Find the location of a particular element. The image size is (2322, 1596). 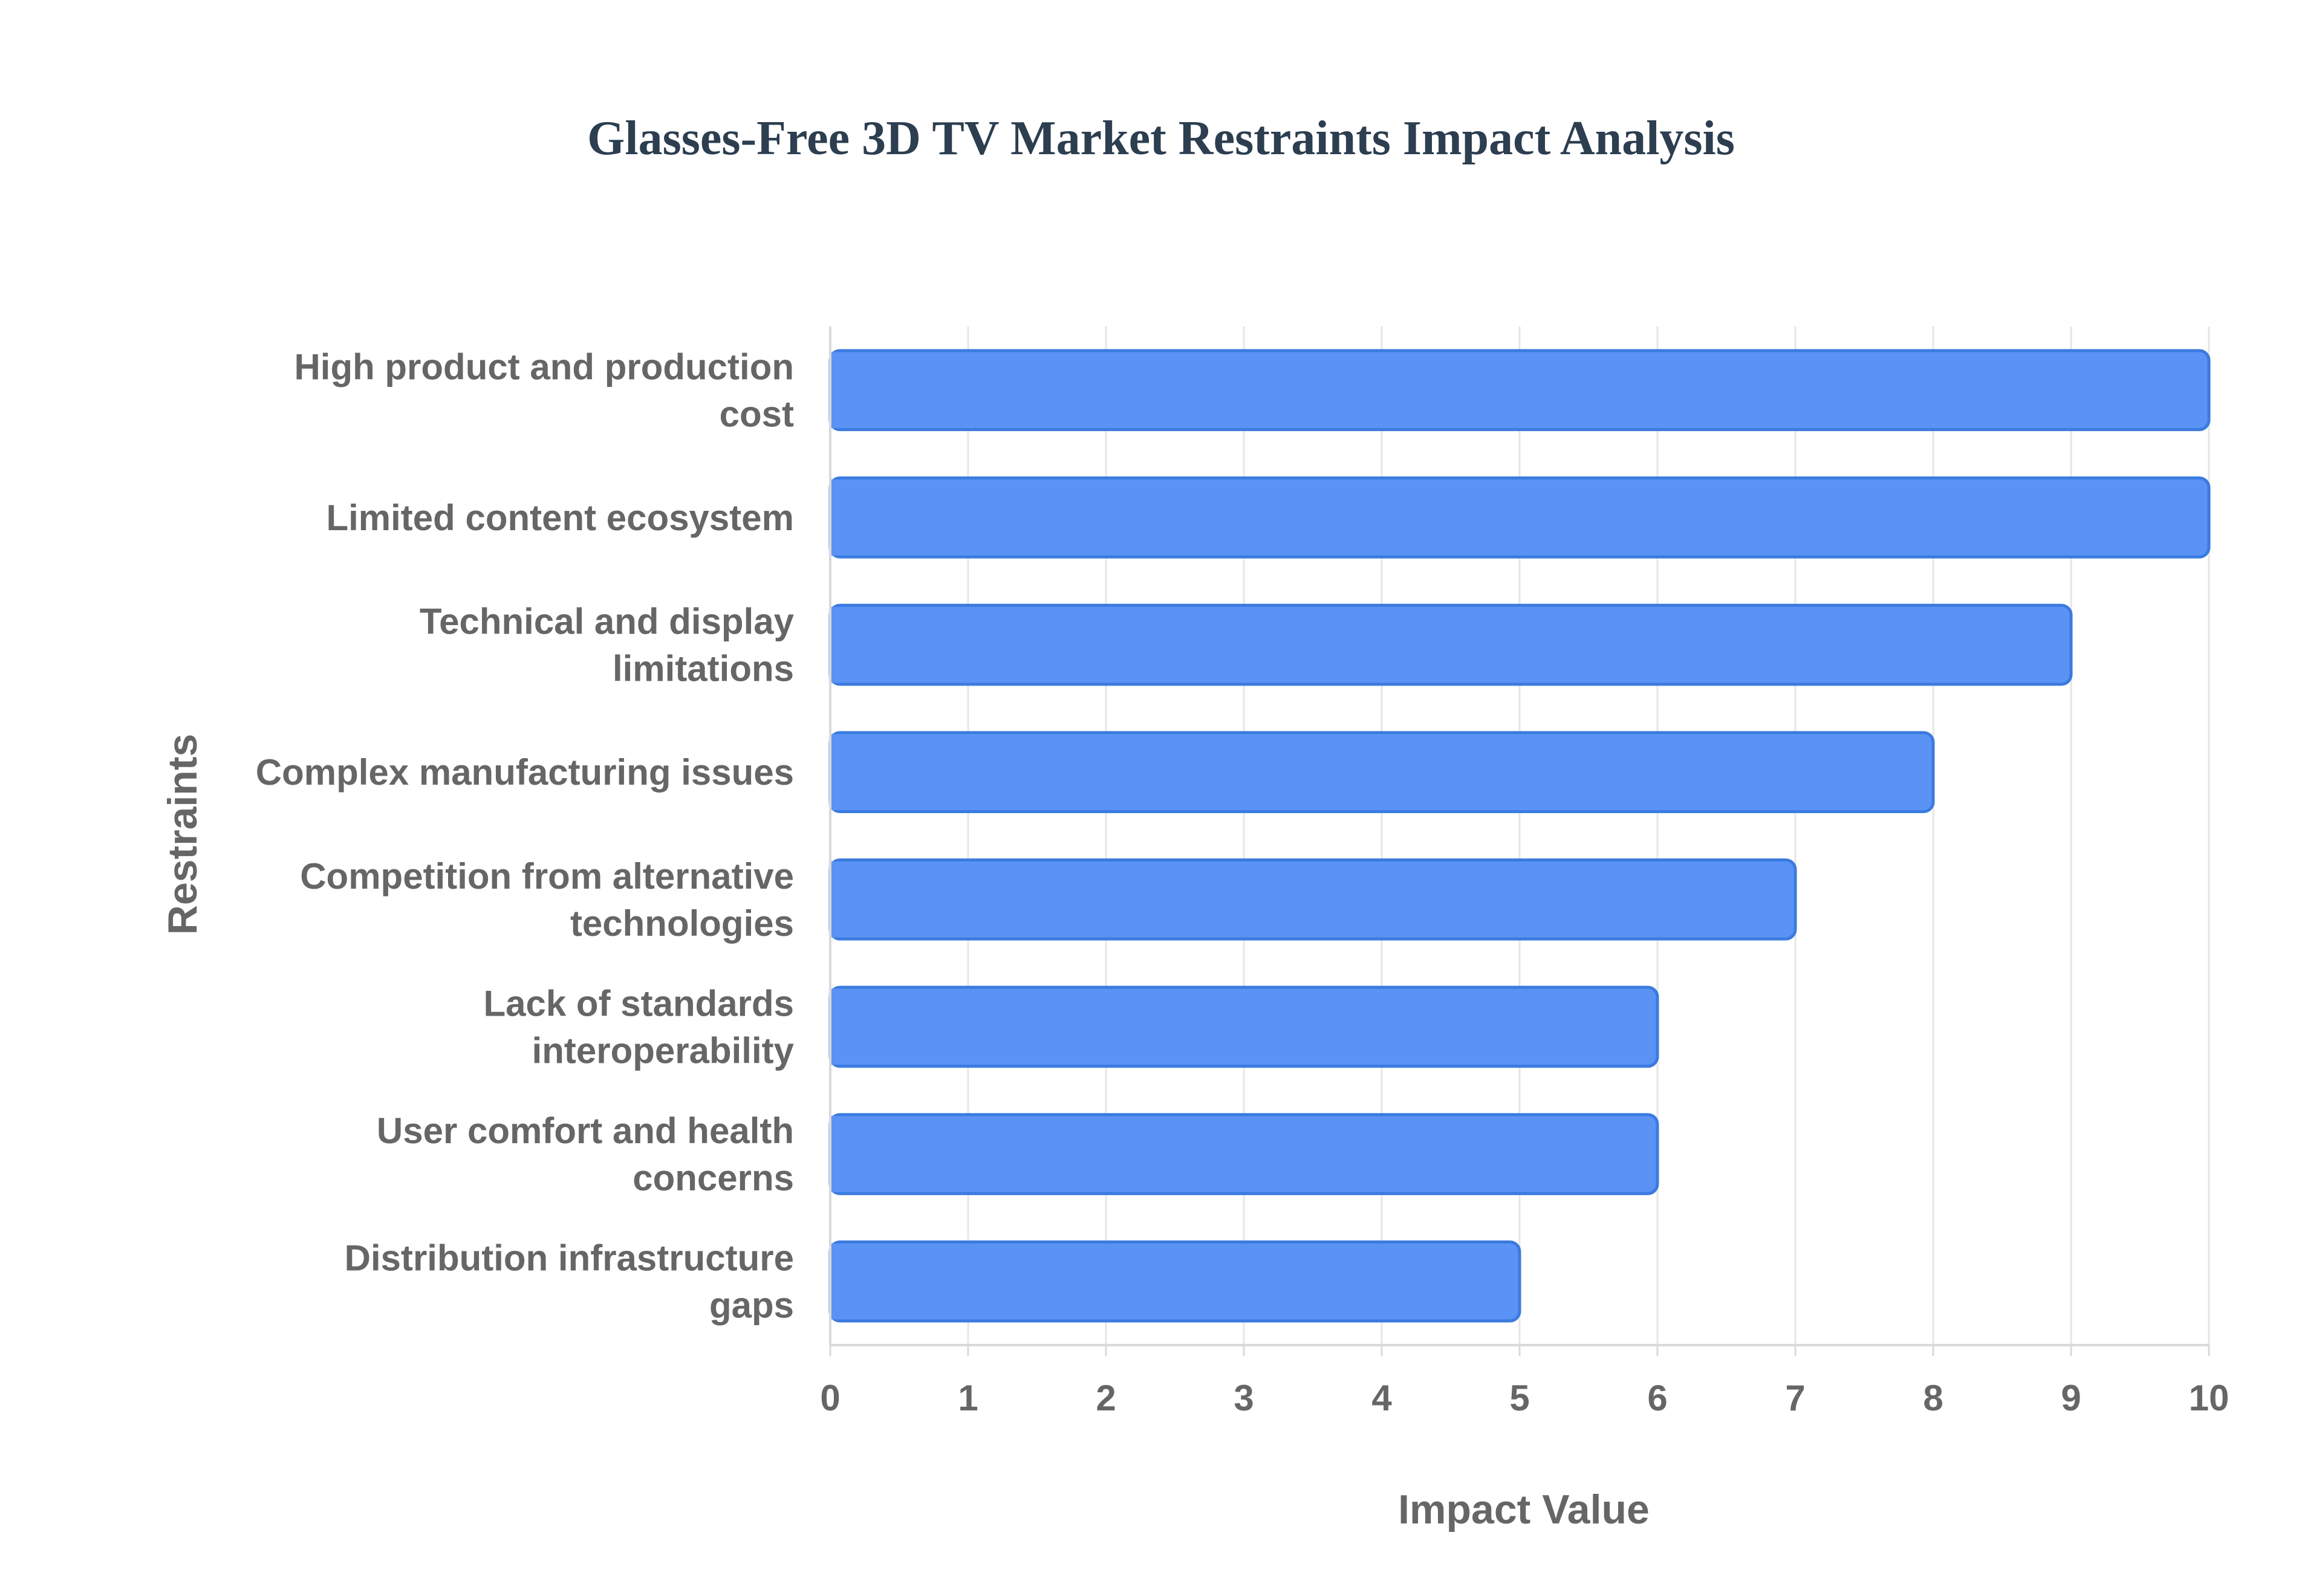

category-label-line: Limited content ecosystem is located at coordinates (560, 518).